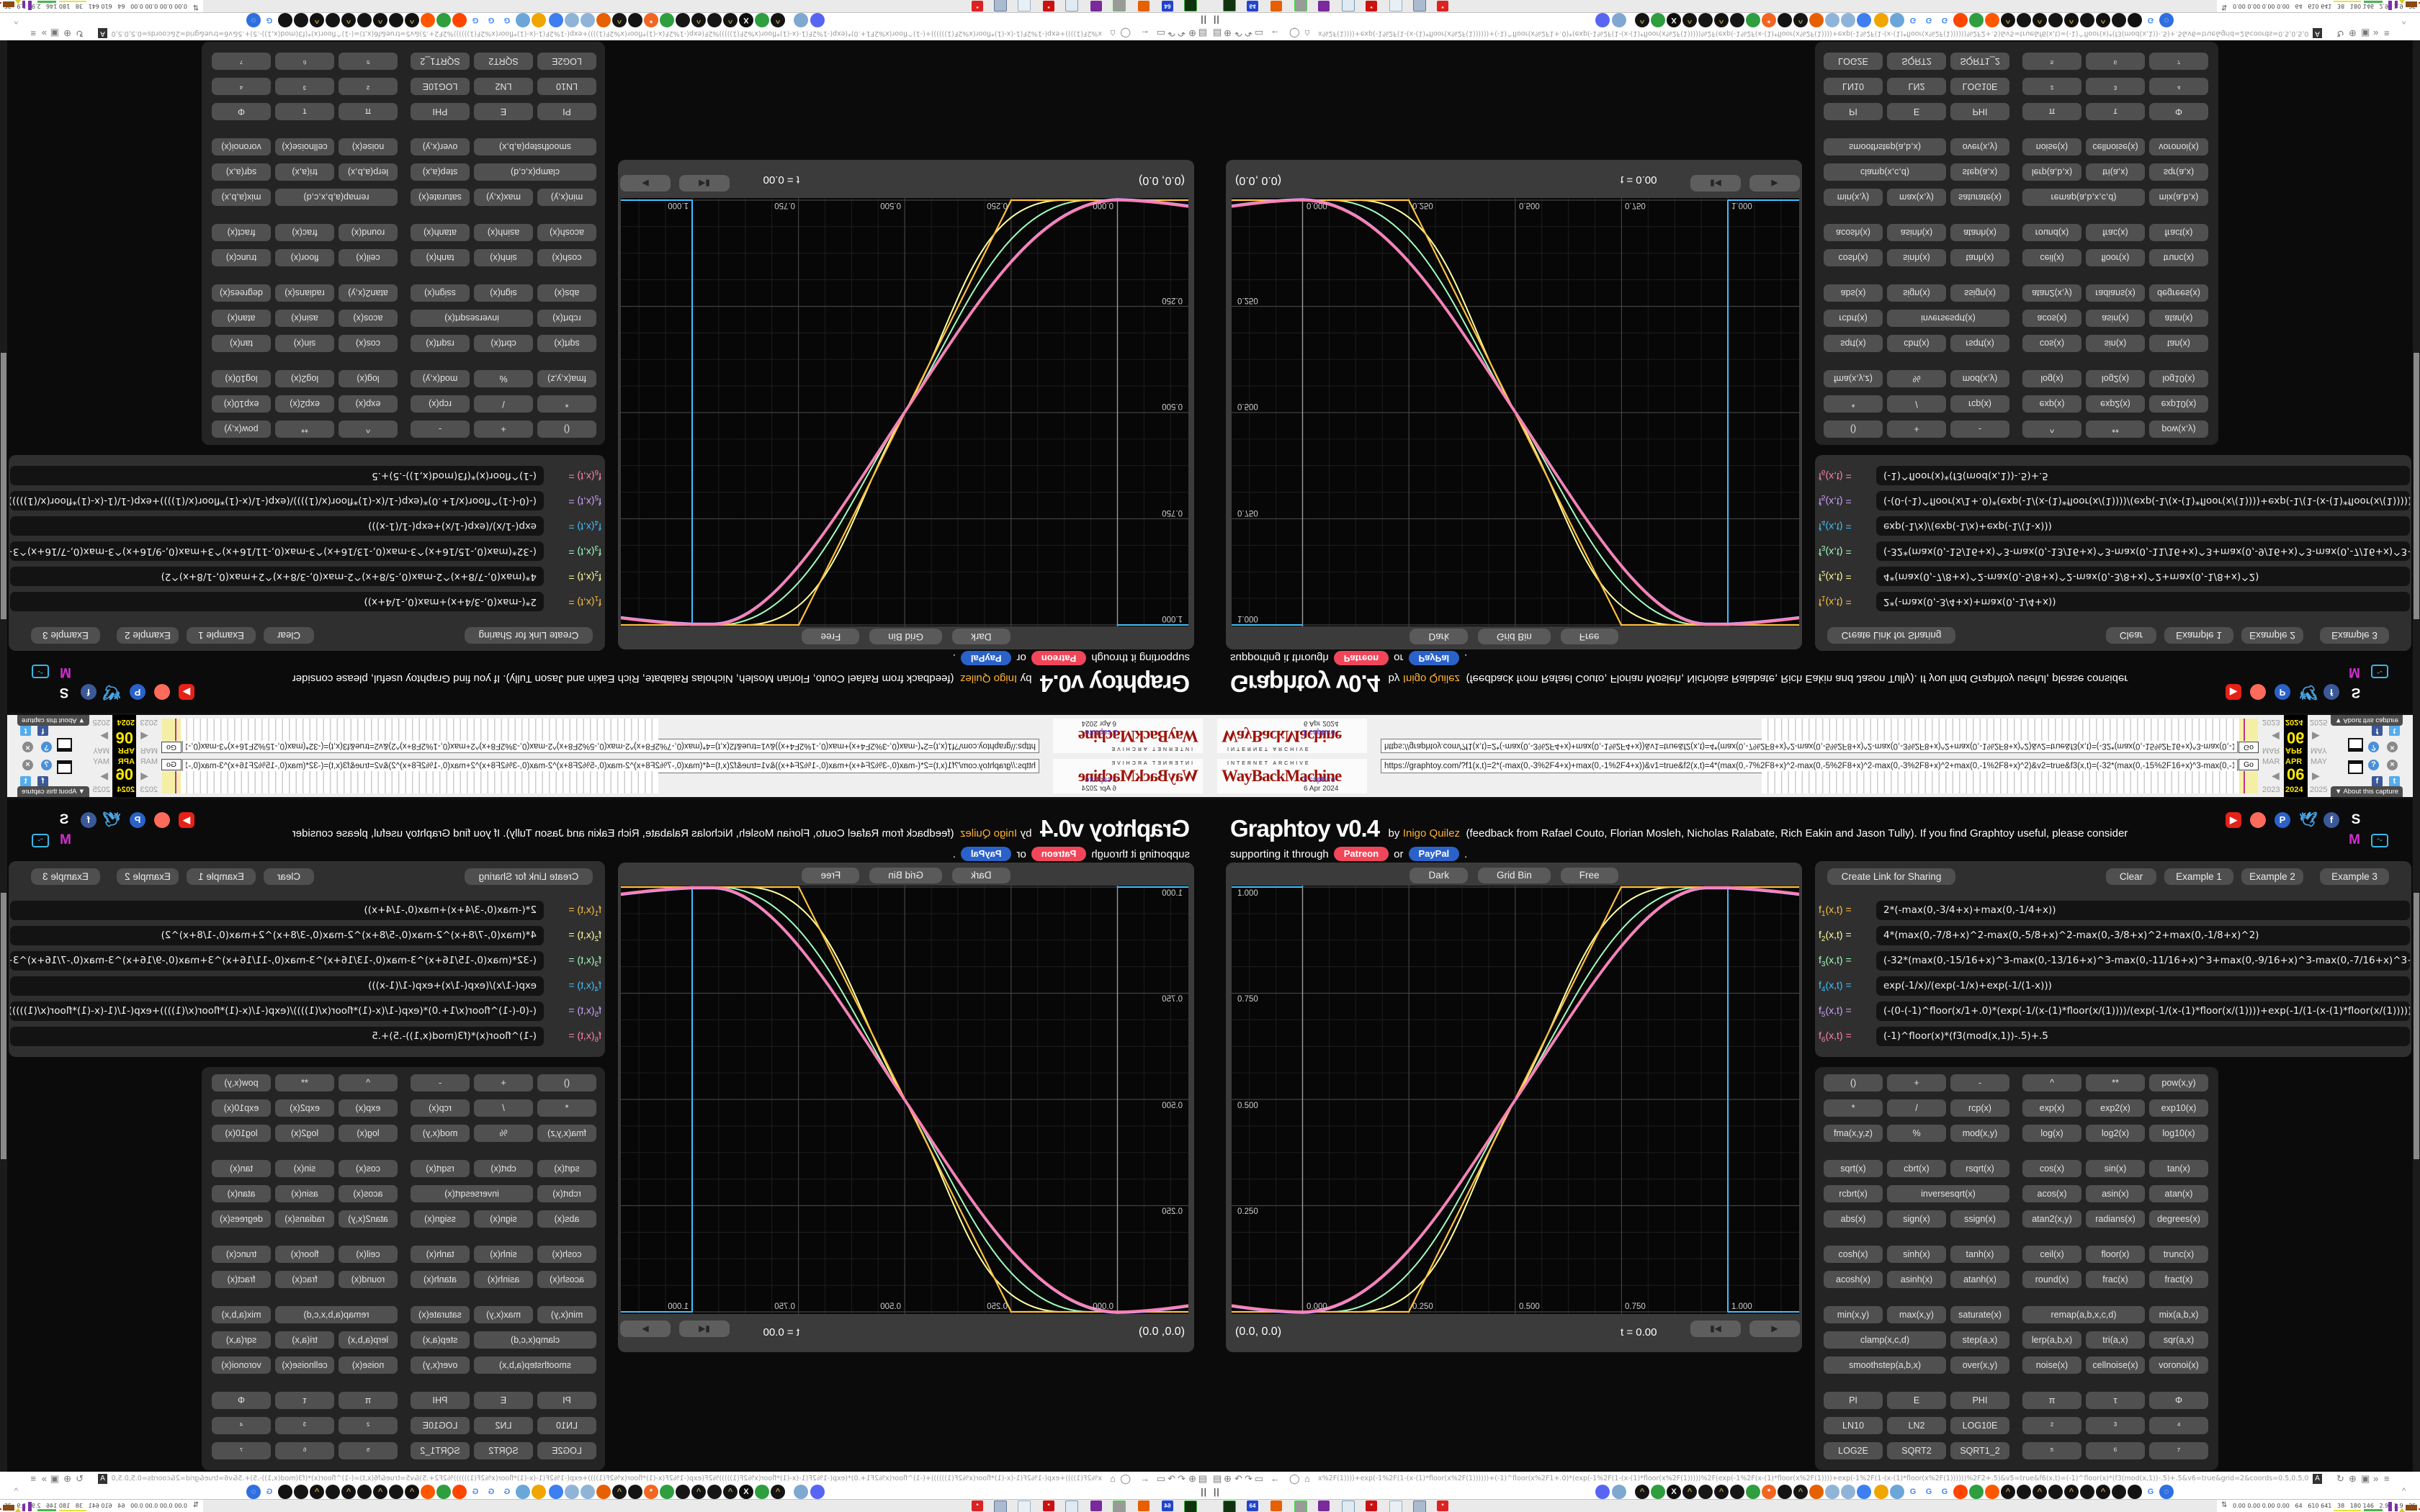  I want to click on keypad-button: LOG10E, so click(440, 86).